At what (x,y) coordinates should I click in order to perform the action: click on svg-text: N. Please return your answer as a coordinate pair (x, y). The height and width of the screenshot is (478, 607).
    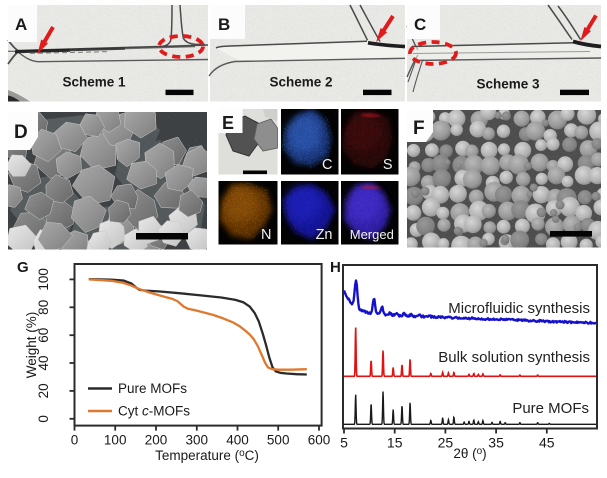
    Looking at the image, I should click on (266, 235).